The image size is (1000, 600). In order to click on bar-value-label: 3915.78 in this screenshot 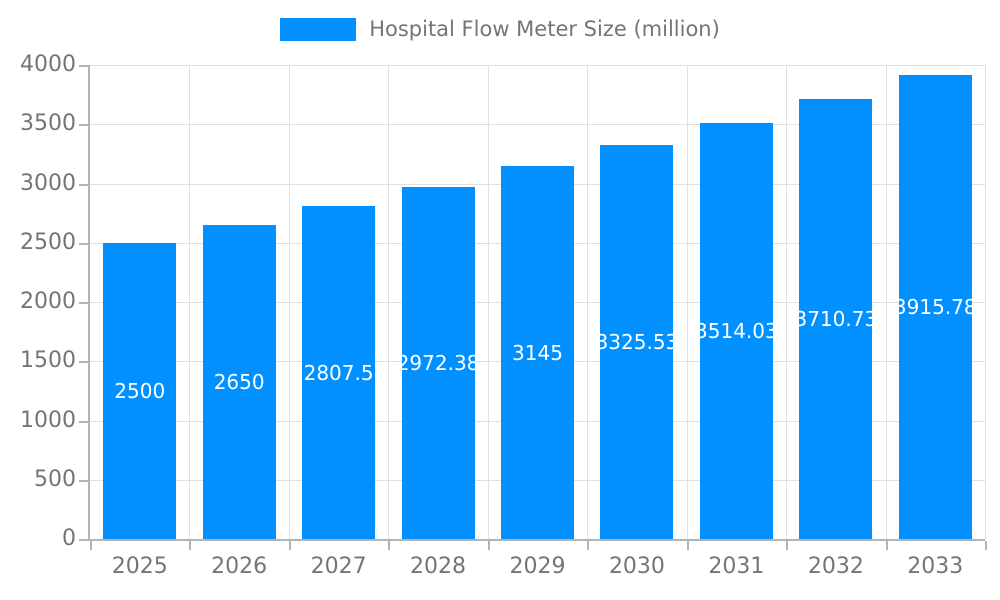, I will do `click(935, 306)`.